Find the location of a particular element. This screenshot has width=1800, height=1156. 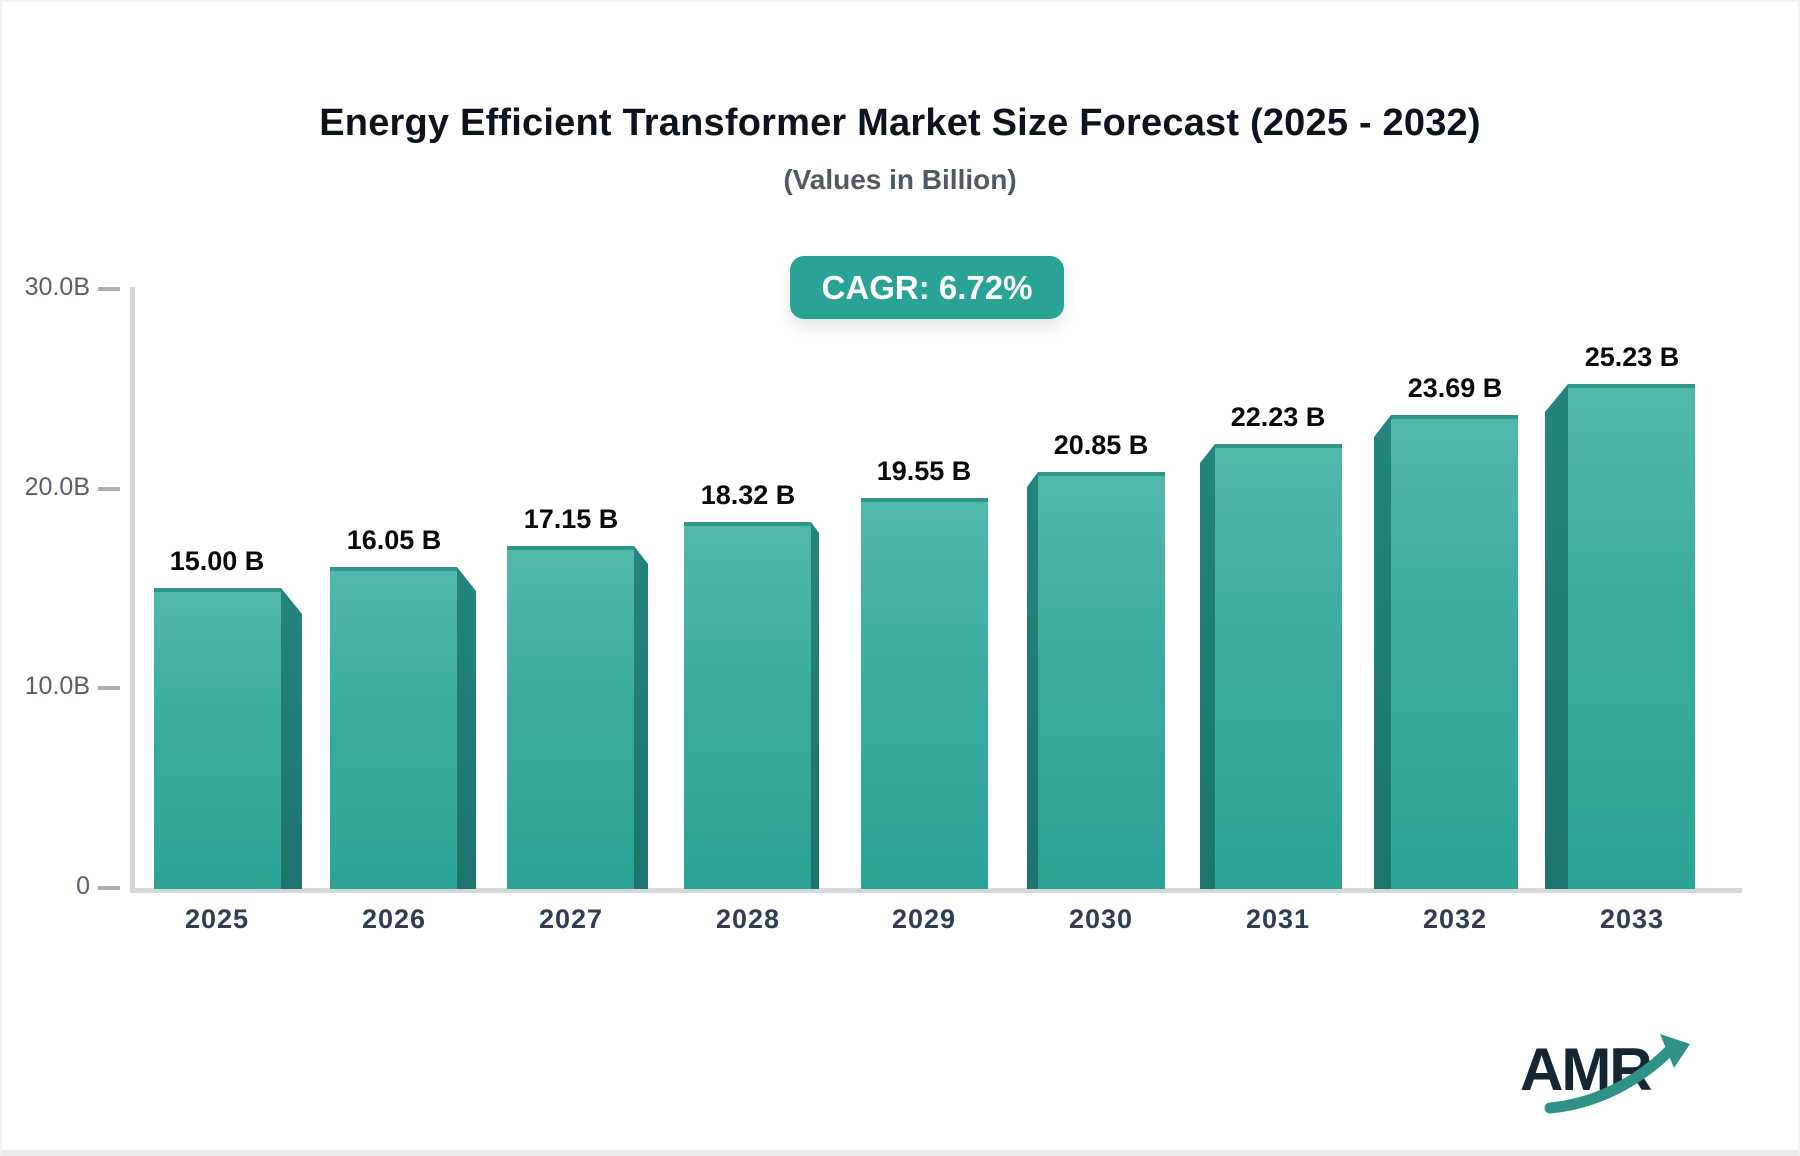

bar-3d-side-2027 is located at coordinates (641, 717).